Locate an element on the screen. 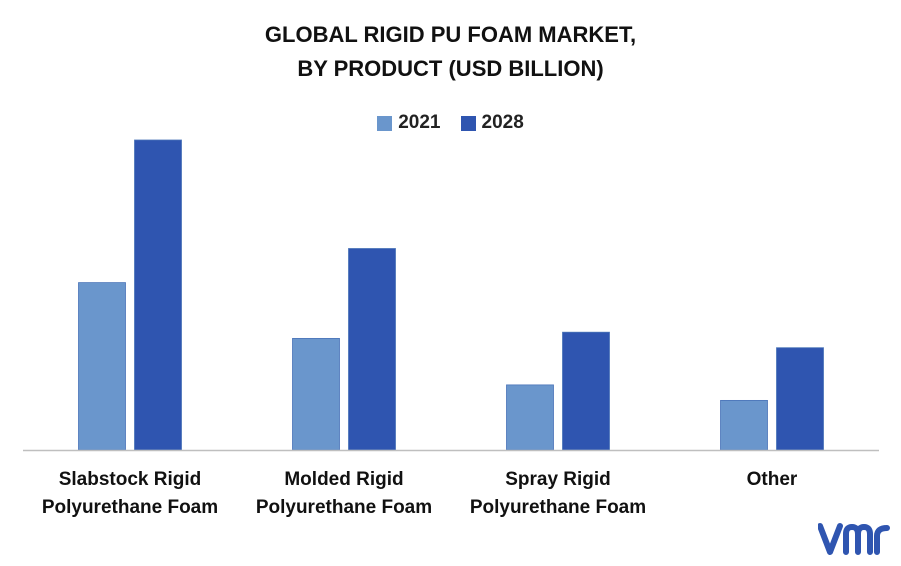  category-label-other-line-1: Other is located at coordinates (772, 479).